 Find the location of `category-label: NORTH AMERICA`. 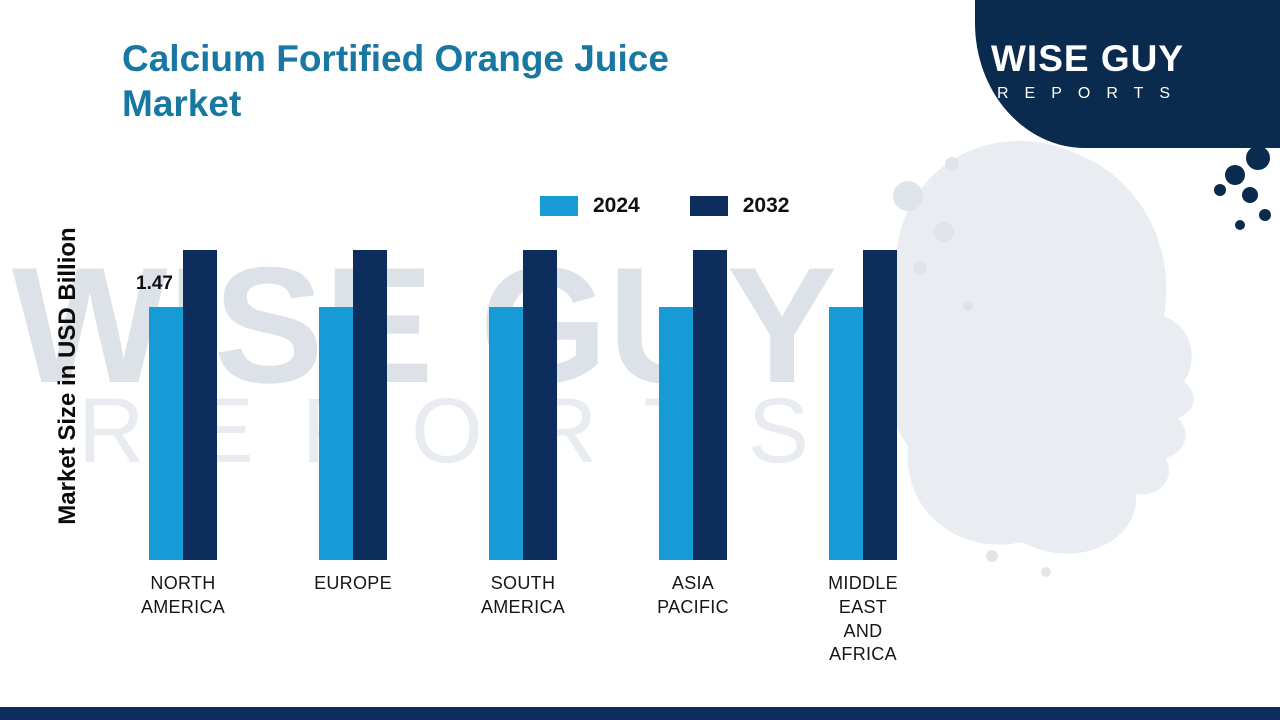

category-label: NORTH AMERICA is located at coordinates (183, 595).